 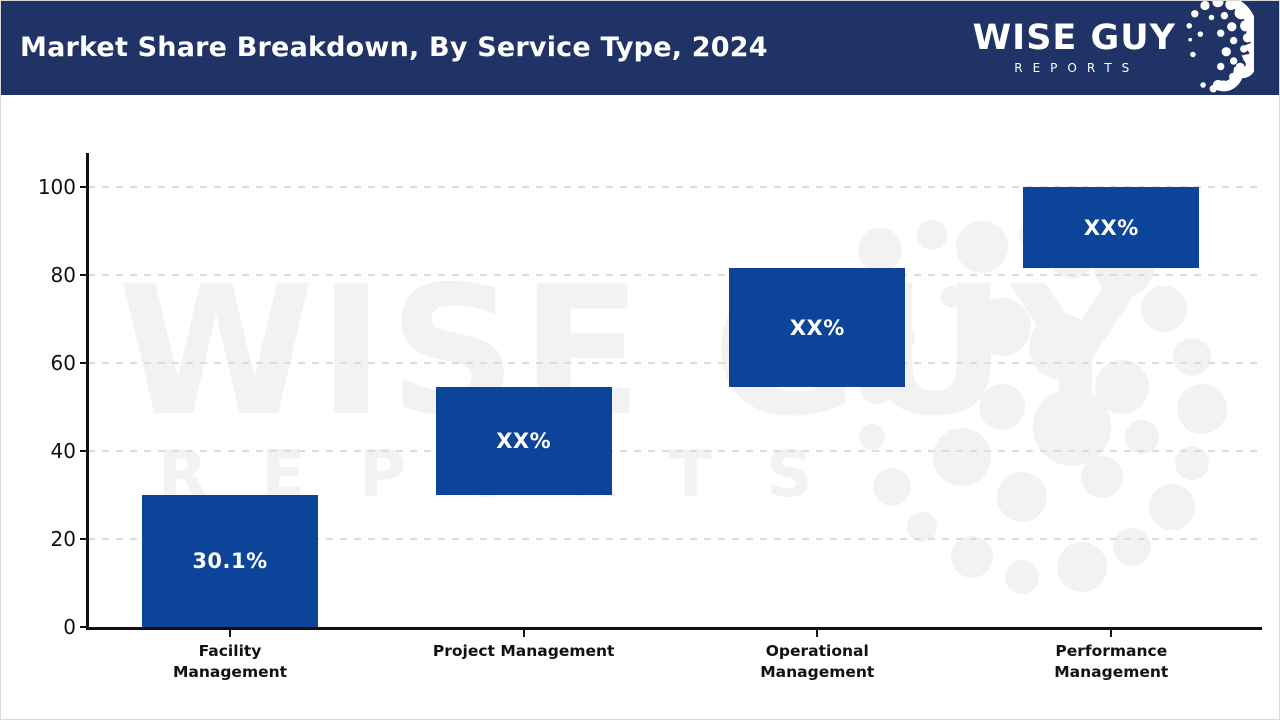 I want to click on y-tick-label: 20, so click(x=63, y=539).